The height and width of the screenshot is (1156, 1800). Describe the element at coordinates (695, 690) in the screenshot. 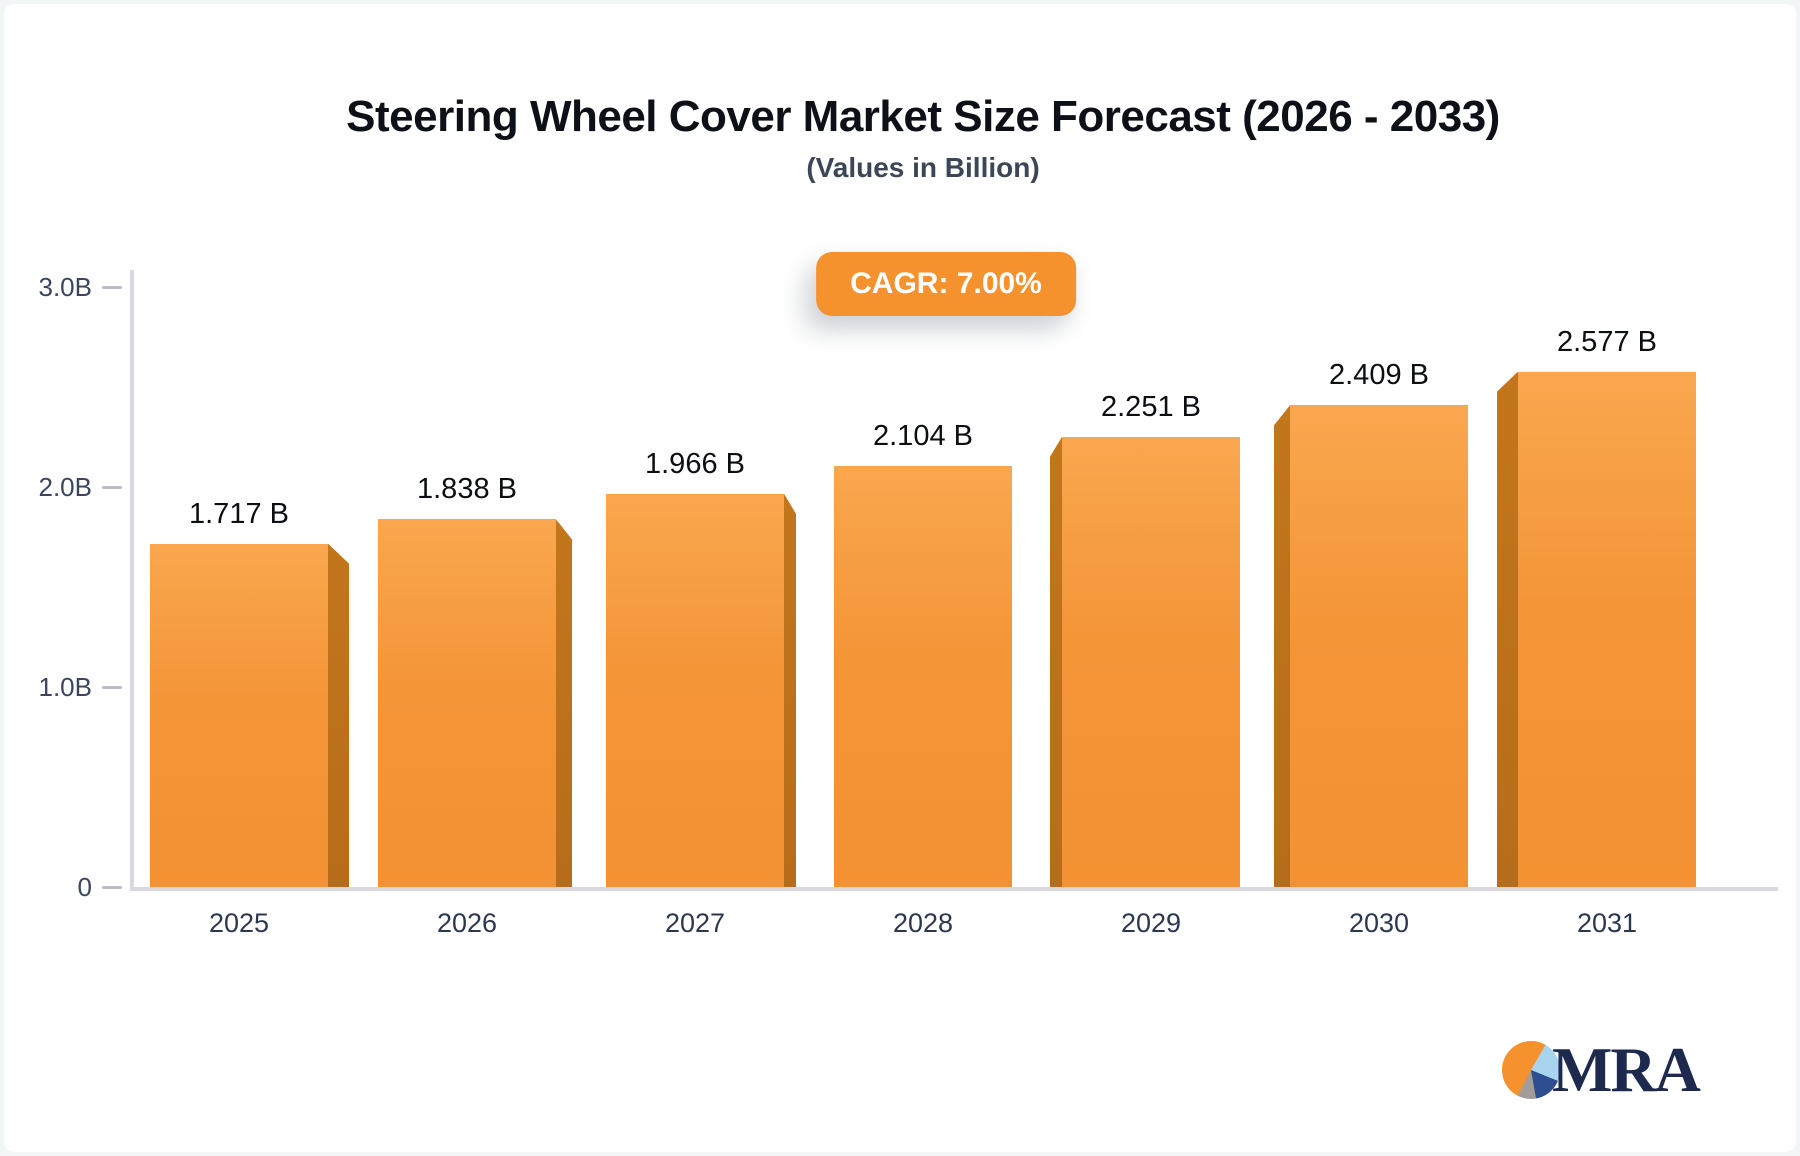

I see `bar-2027` at that location.